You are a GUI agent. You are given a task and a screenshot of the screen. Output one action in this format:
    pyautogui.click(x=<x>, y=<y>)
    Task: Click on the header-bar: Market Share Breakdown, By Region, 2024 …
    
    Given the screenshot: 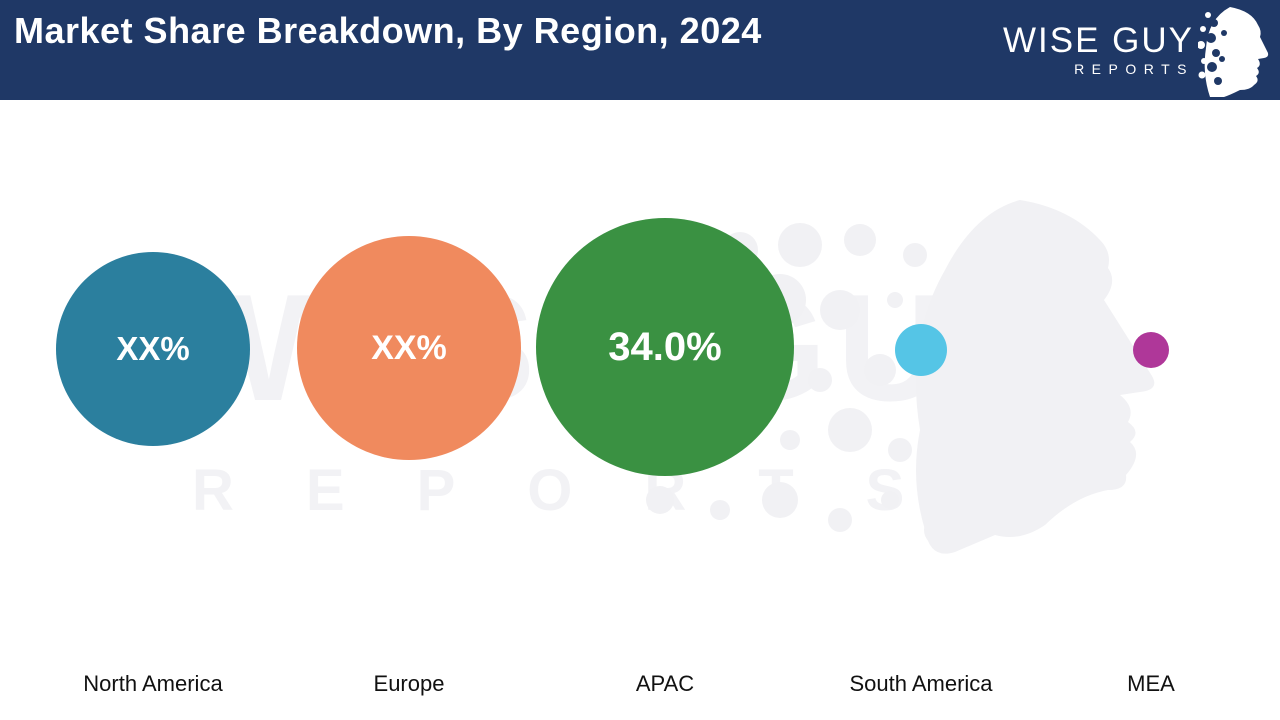 What is the action you would take?
    pyautogui.click(x=640, y=50)
    